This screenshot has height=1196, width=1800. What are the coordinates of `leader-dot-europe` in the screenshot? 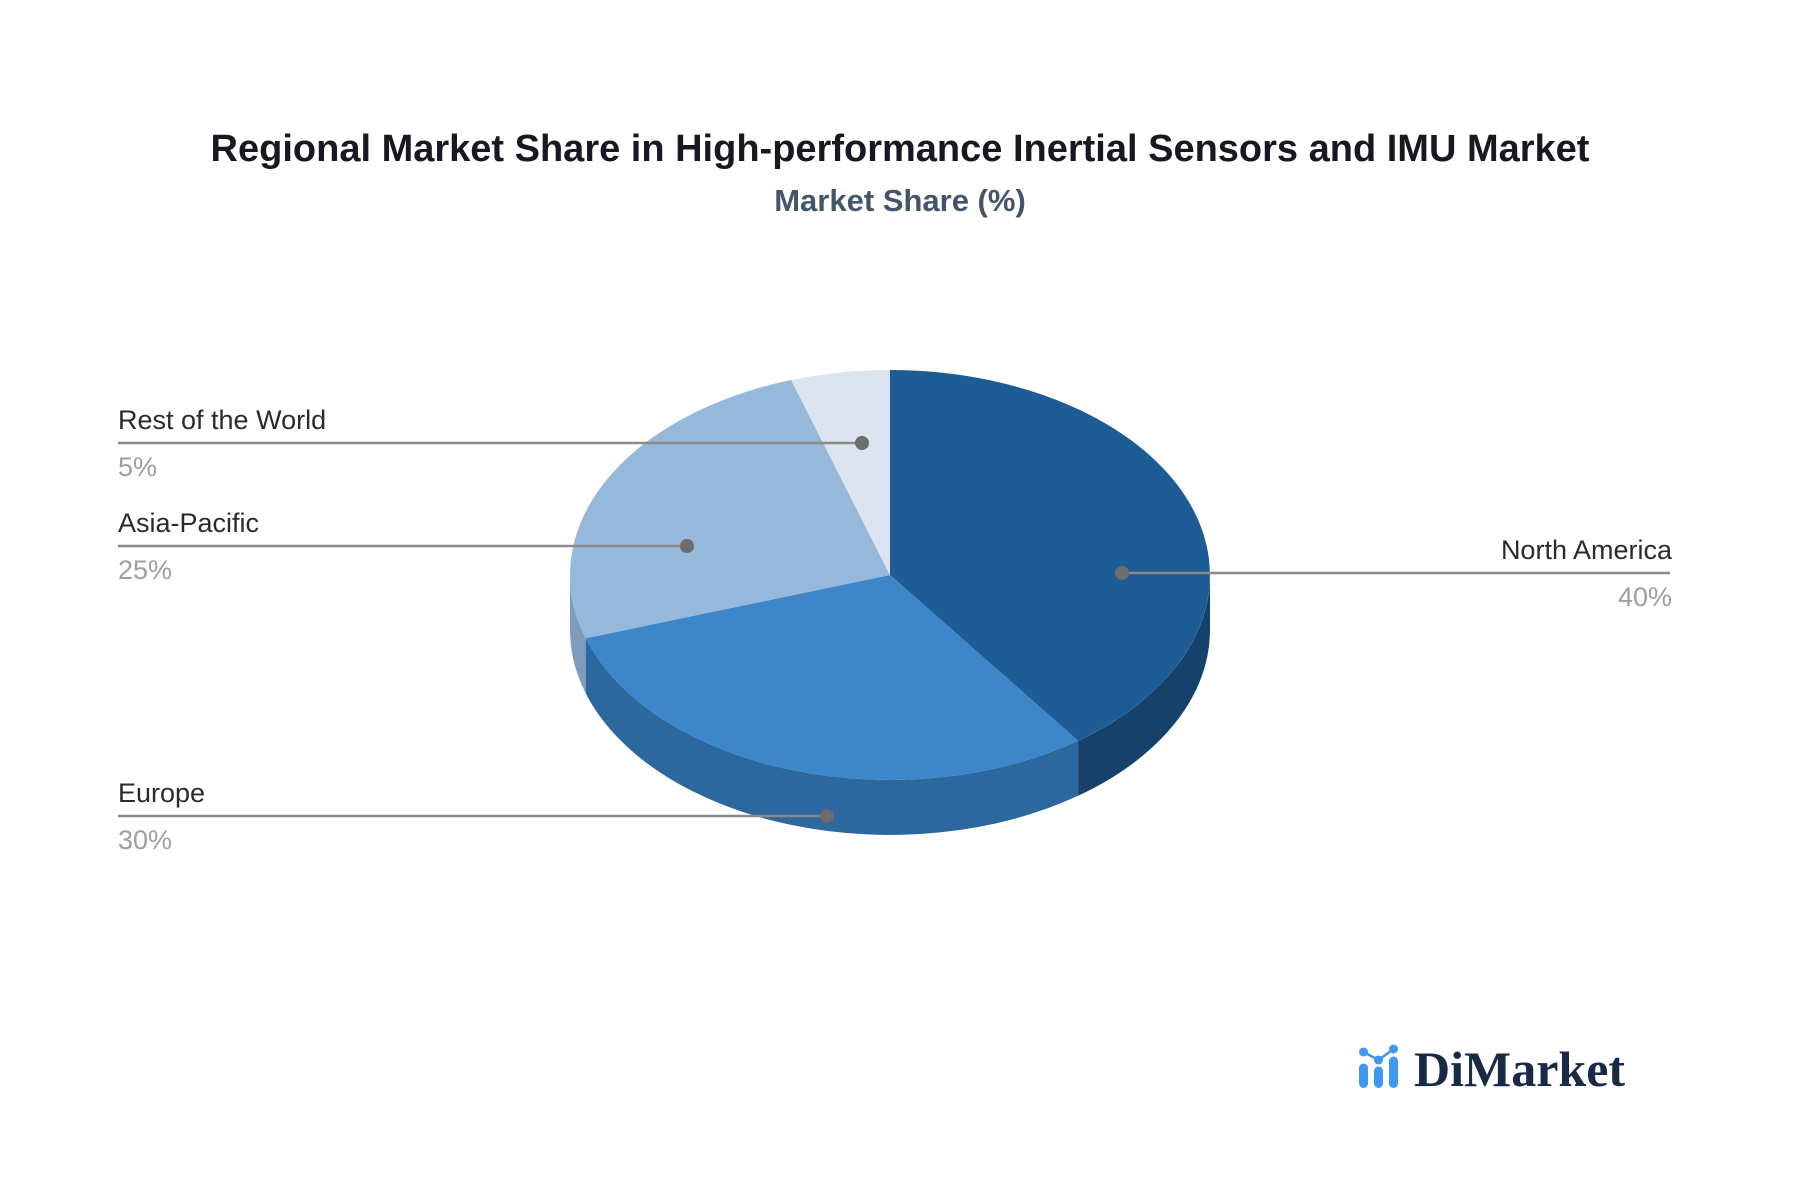 It's located at (827, 816).